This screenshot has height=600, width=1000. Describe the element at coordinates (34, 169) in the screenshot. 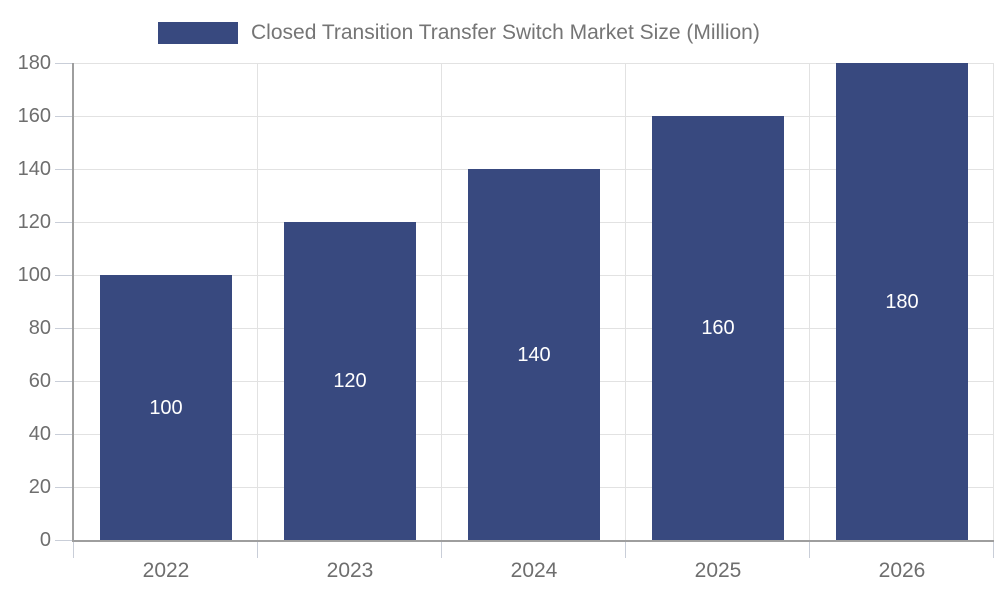

I see `y-tick-label: 140` at that location.